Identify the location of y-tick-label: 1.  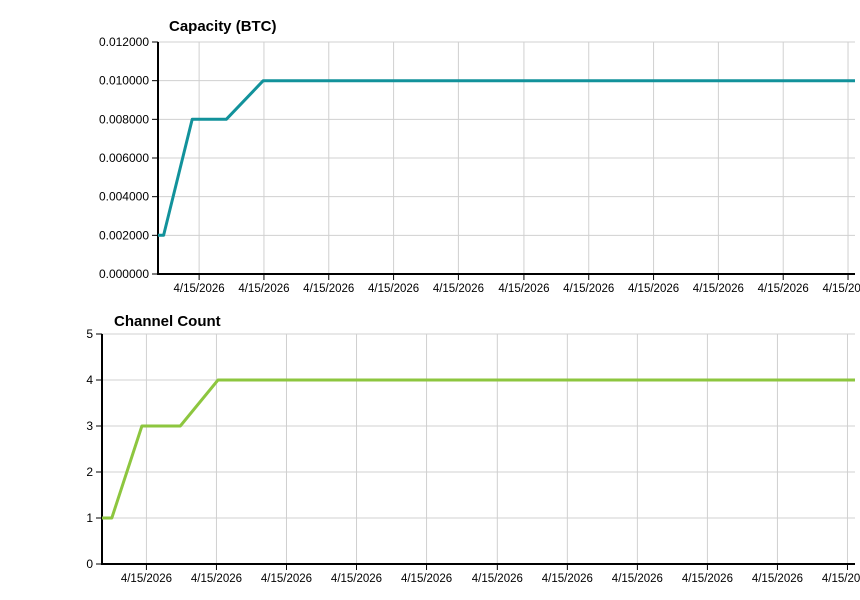
(89, 518).